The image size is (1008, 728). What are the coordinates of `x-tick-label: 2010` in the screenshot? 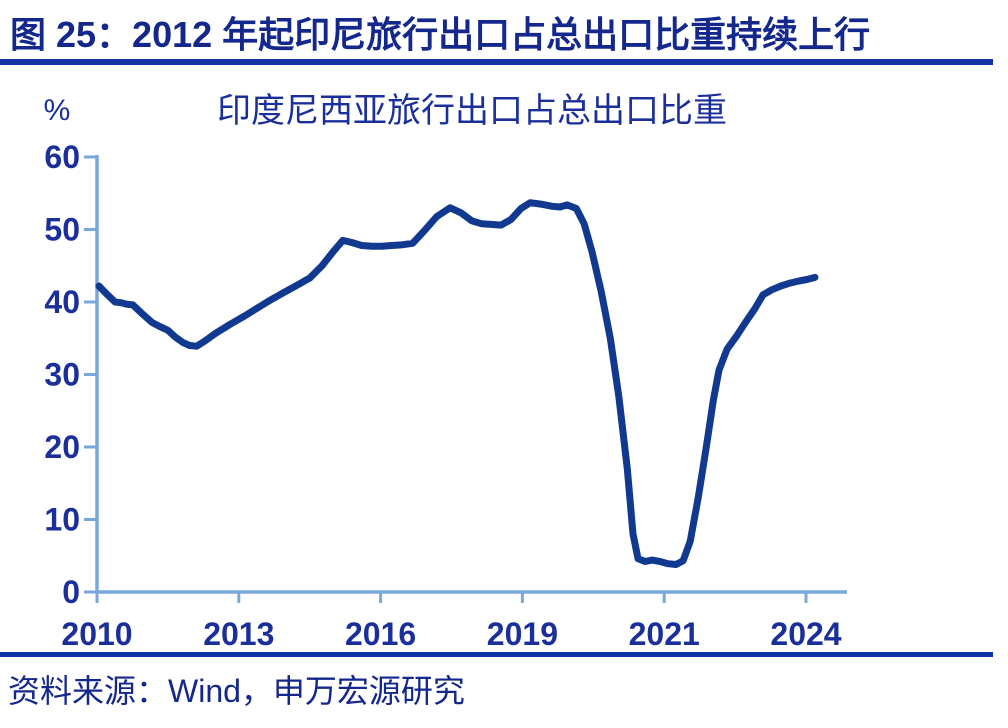 It's located at (96, 634).